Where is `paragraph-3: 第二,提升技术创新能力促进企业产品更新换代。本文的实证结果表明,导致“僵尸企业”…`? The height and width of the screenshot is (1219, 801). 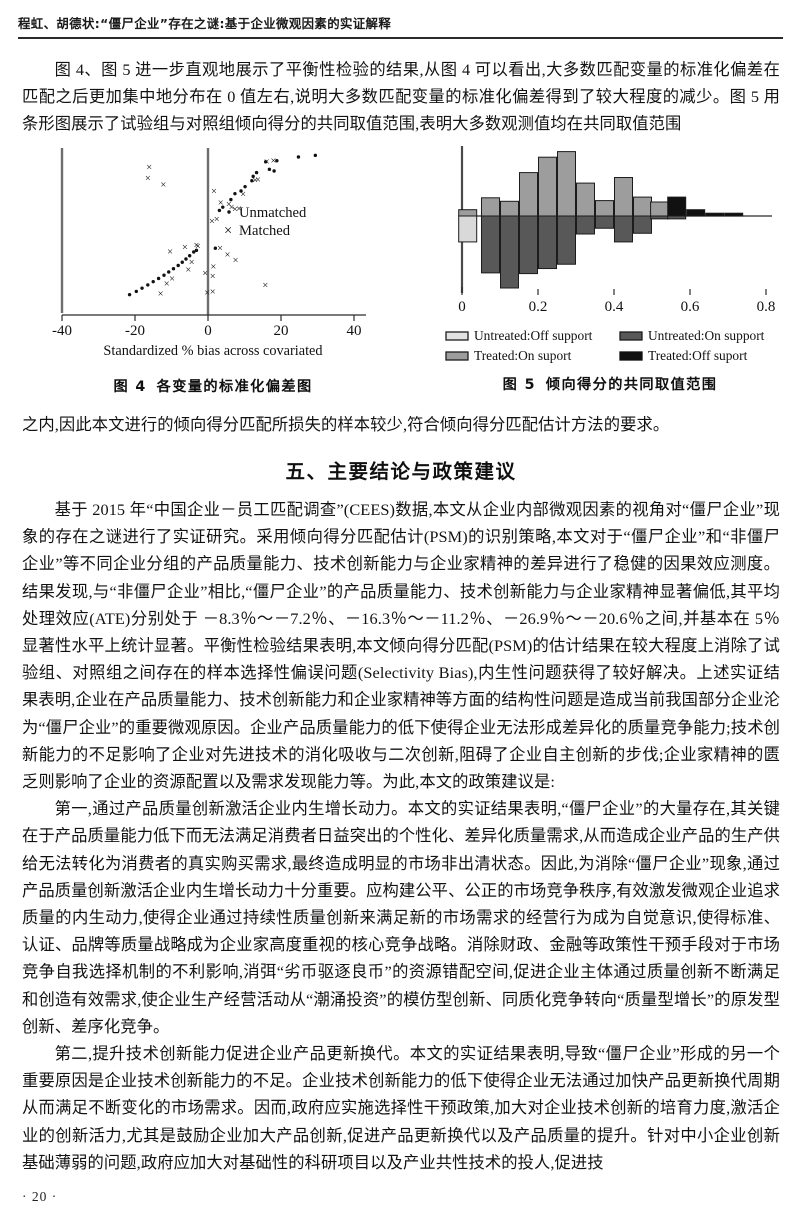
paragraph-3: 第二,提升技术创新能力促进企业产品更新换代。本文的实证结果表明,导致“僵尸企业”… is located at coordinates (401, 1108).